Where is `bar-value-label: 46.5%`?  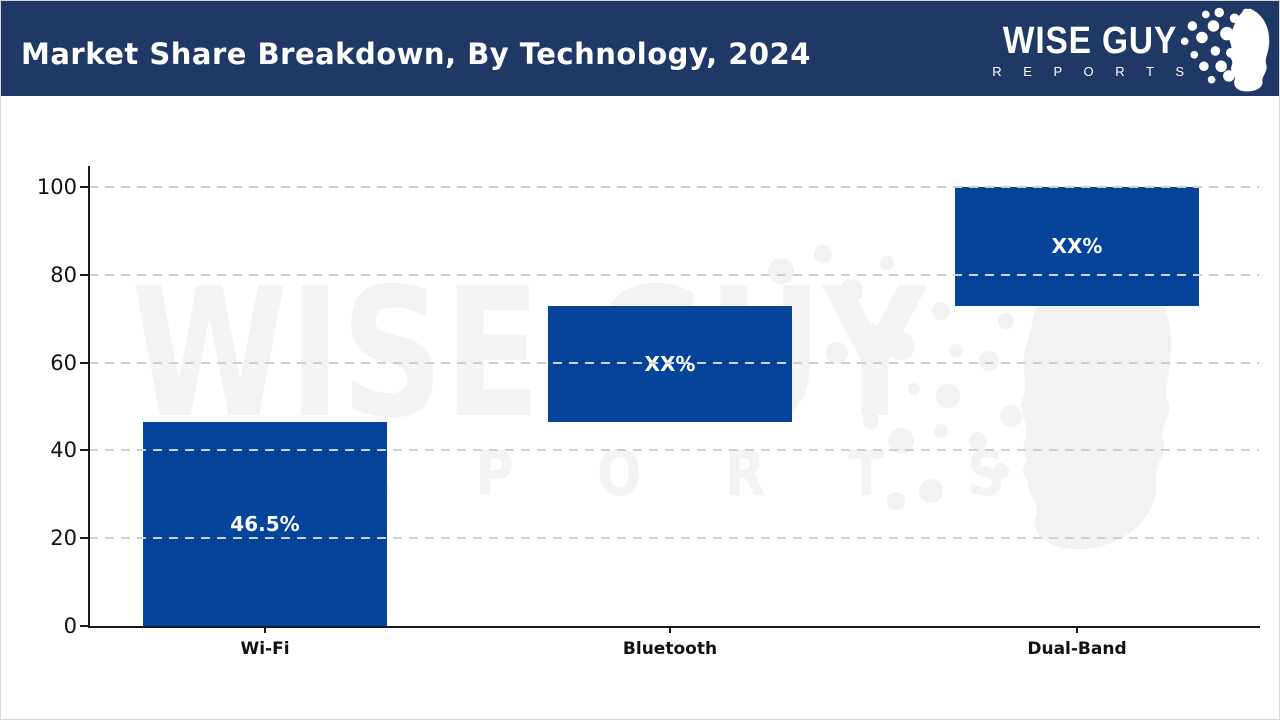
bar-value-label: 46.5% is located at coordinates (265, 523).